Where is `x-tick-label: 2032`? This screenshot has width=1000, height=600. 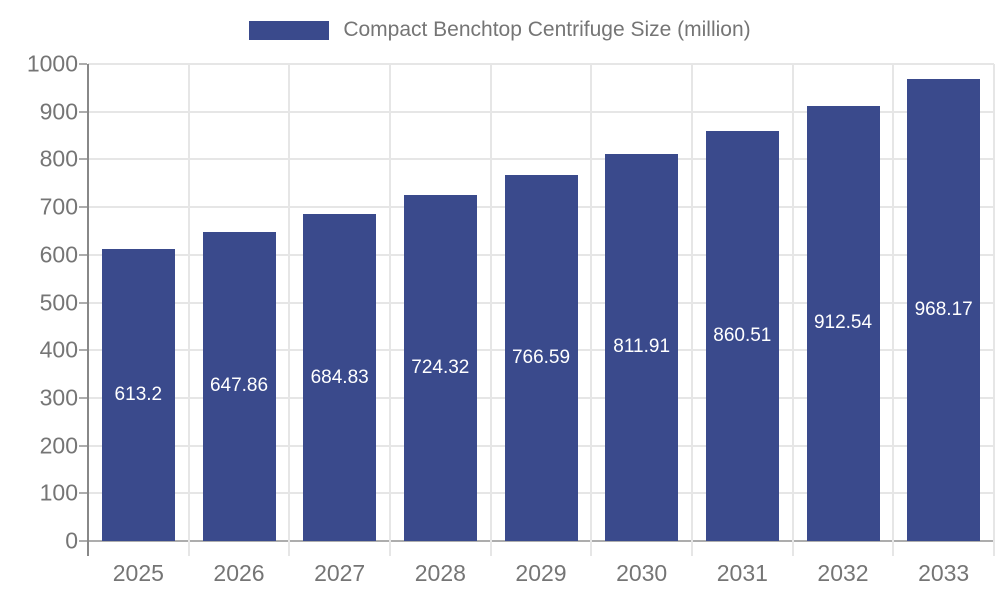
x-tick-label: 2032 is located at coordinates (843, 573).